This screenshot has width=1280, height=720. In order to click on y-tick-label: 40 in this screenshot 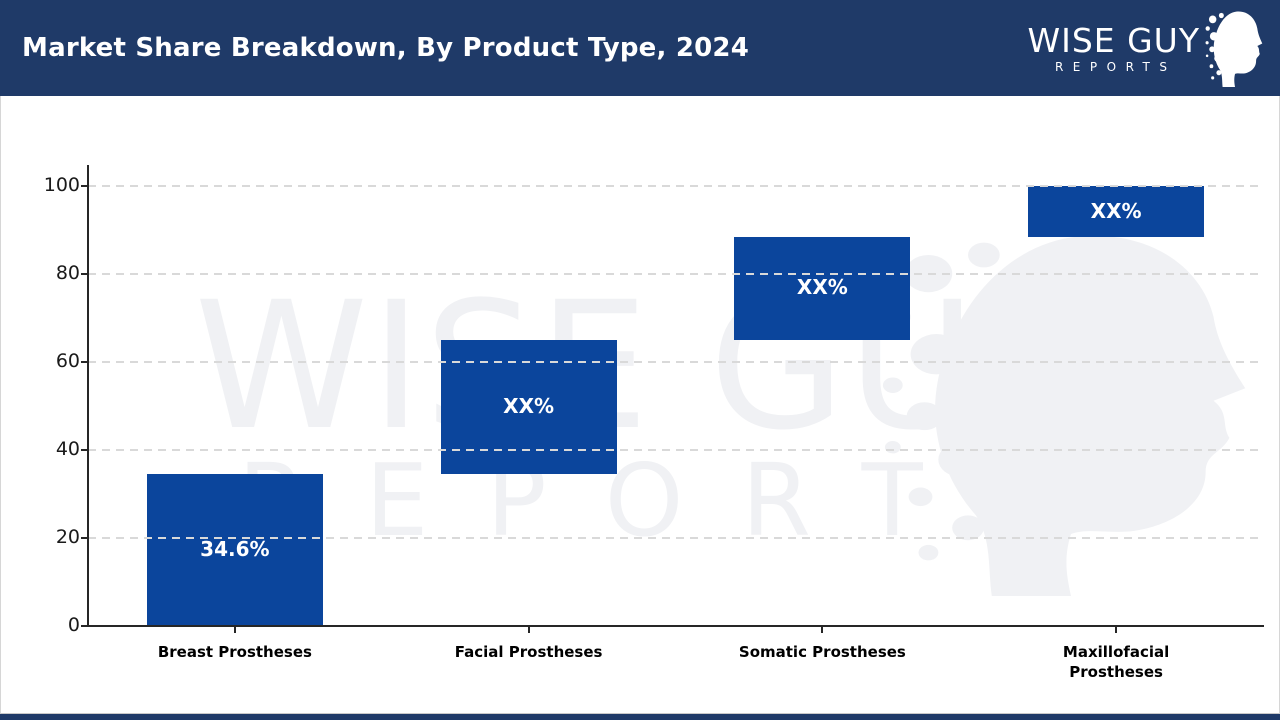, I will do `click(67, 449)`.